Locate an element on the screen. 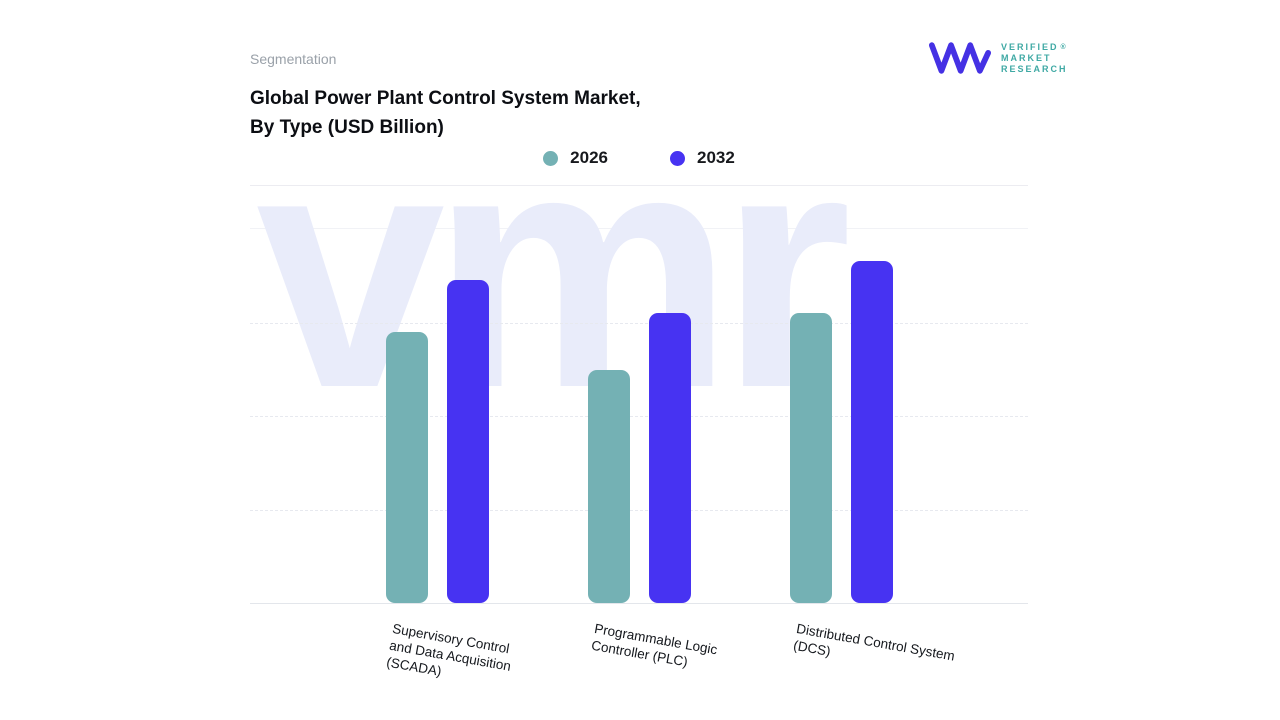  legend-label-2032: 2032 is located at coordinates (716, 157).